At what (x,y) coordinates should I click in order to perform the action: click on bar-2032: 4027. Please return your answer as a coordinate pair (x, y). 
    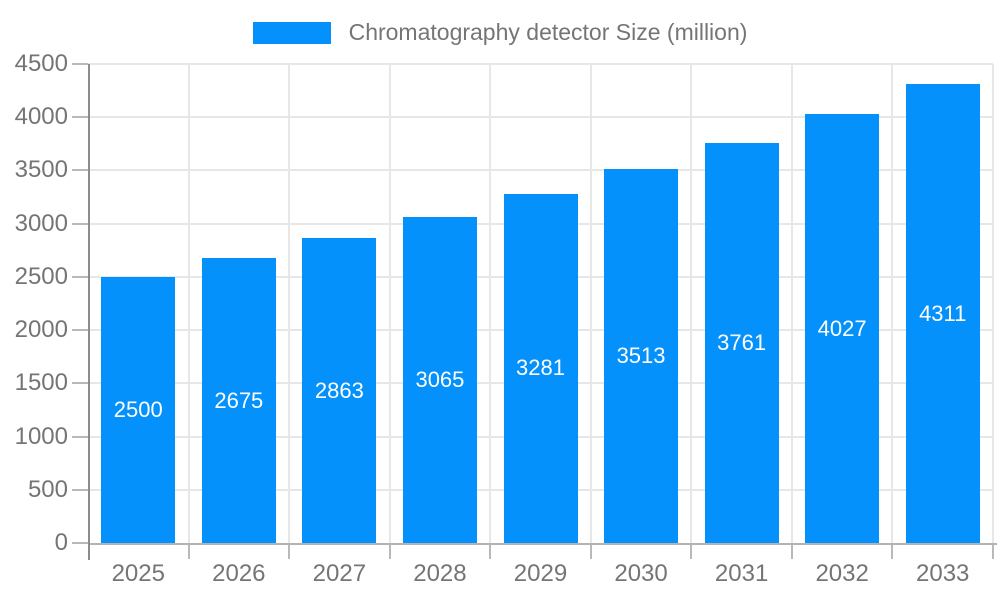
    Looking at the image, I should click on (842, 328).